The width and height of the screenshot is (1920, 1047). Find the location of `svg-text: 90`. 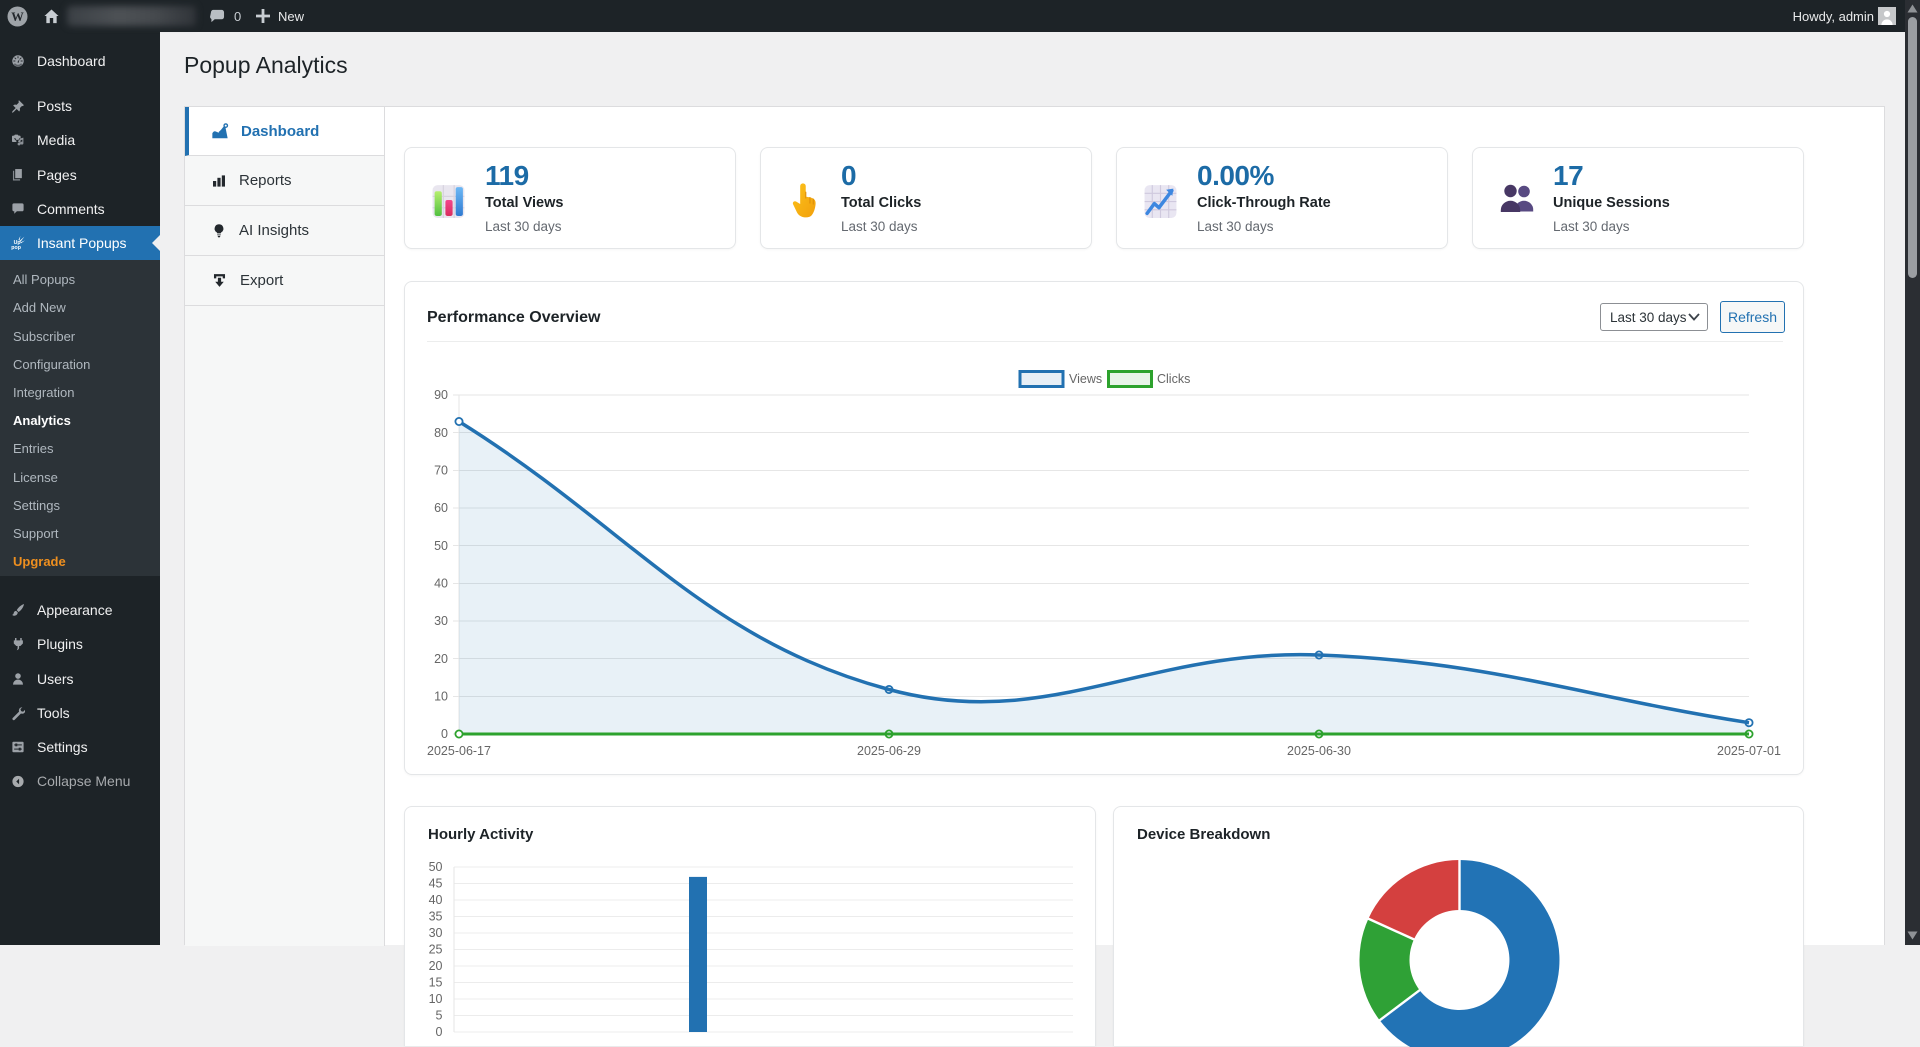

svg-text: 90 is located at coordinates (441, 395).